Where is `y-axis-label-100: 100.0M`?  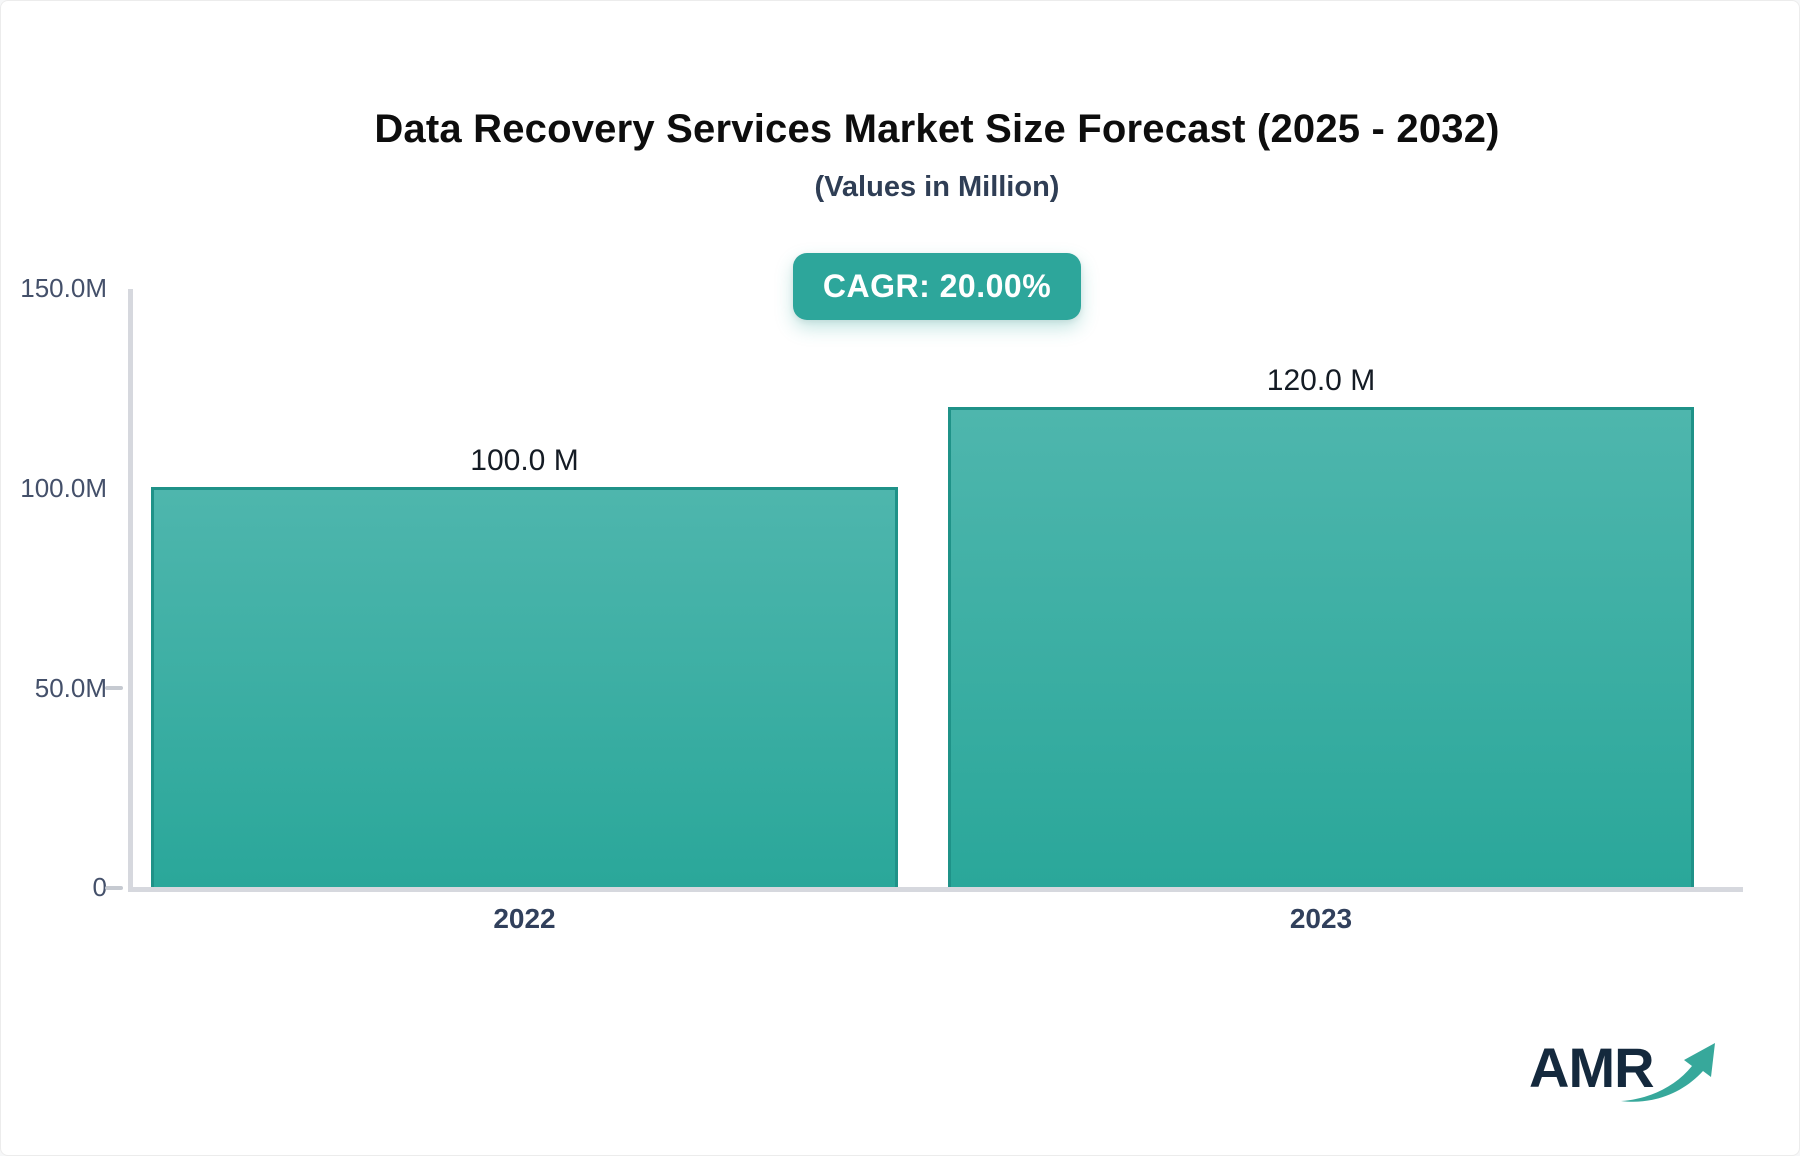
y-axis-label-100: 100.0M is located at coordinates (63, 488).